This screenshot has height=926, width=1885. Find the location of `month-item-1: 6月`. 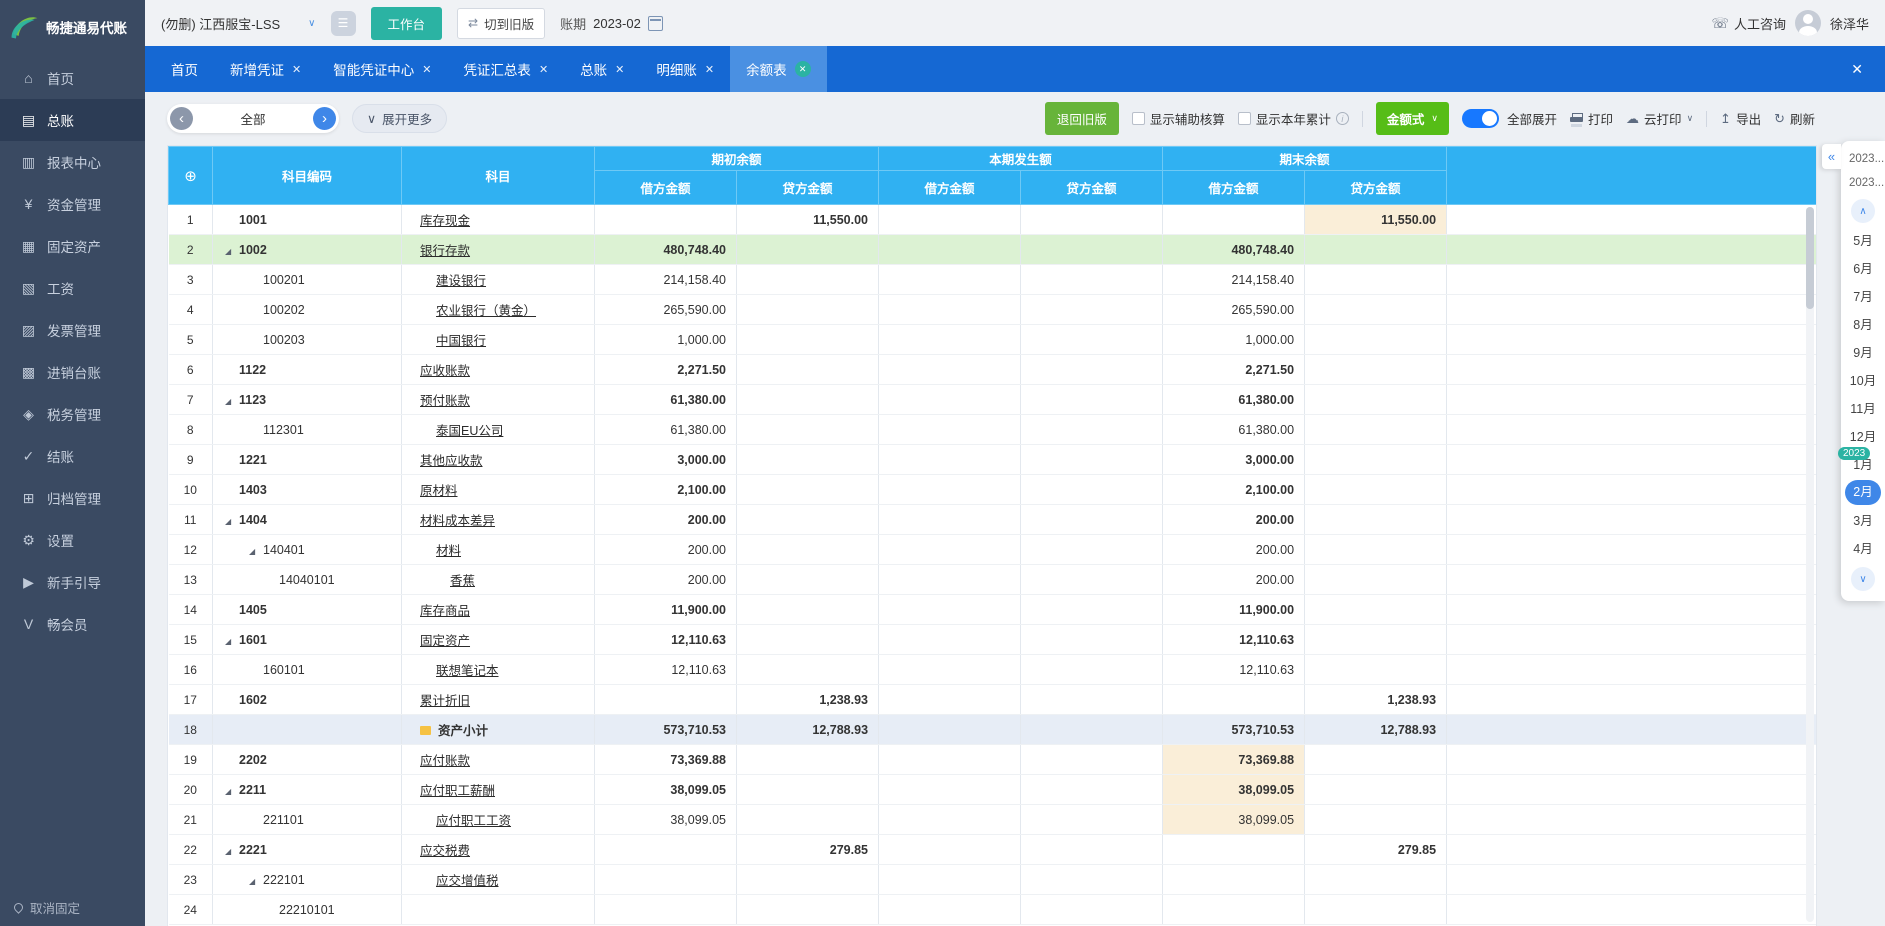

month-item-1: 6月 is located at coordinates (1863, 269).